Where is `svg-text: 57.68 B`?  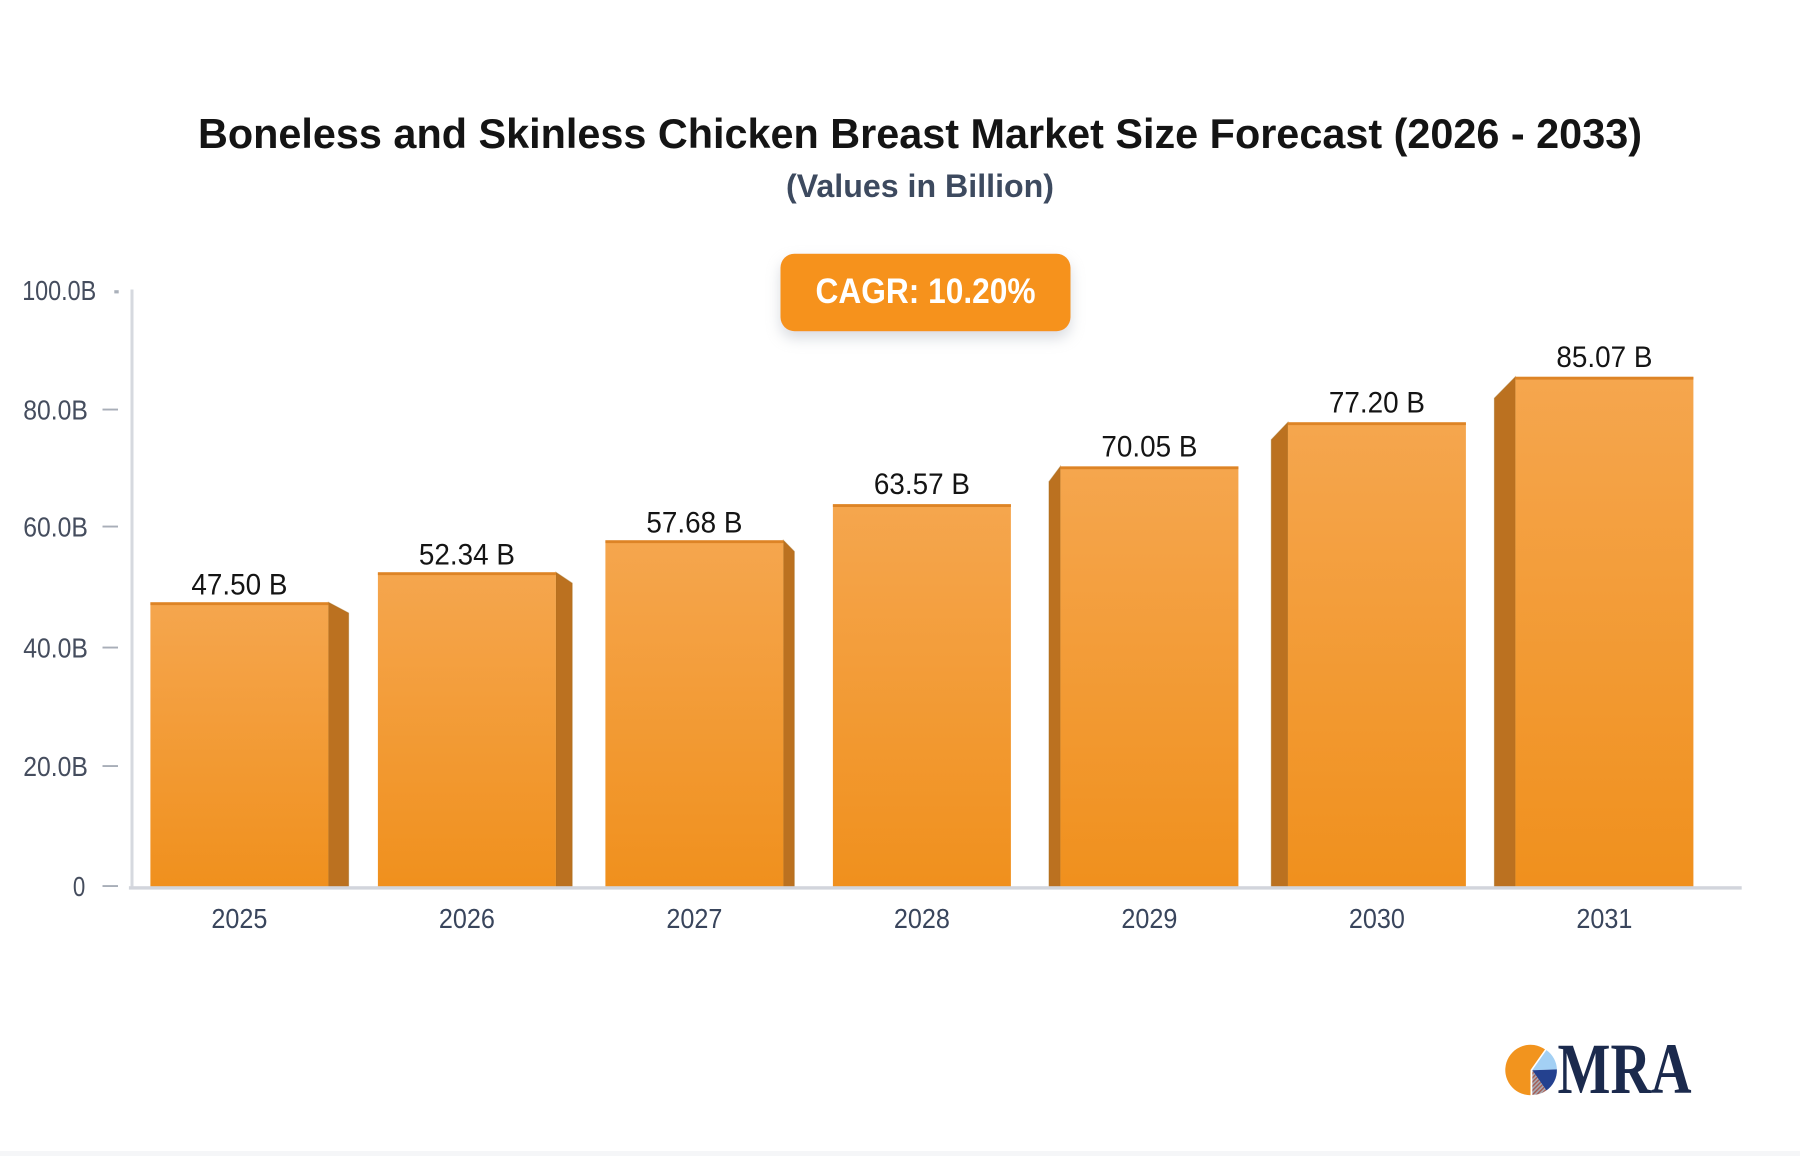 svg-text: 57.68 B is located at coordinates (694, 522).